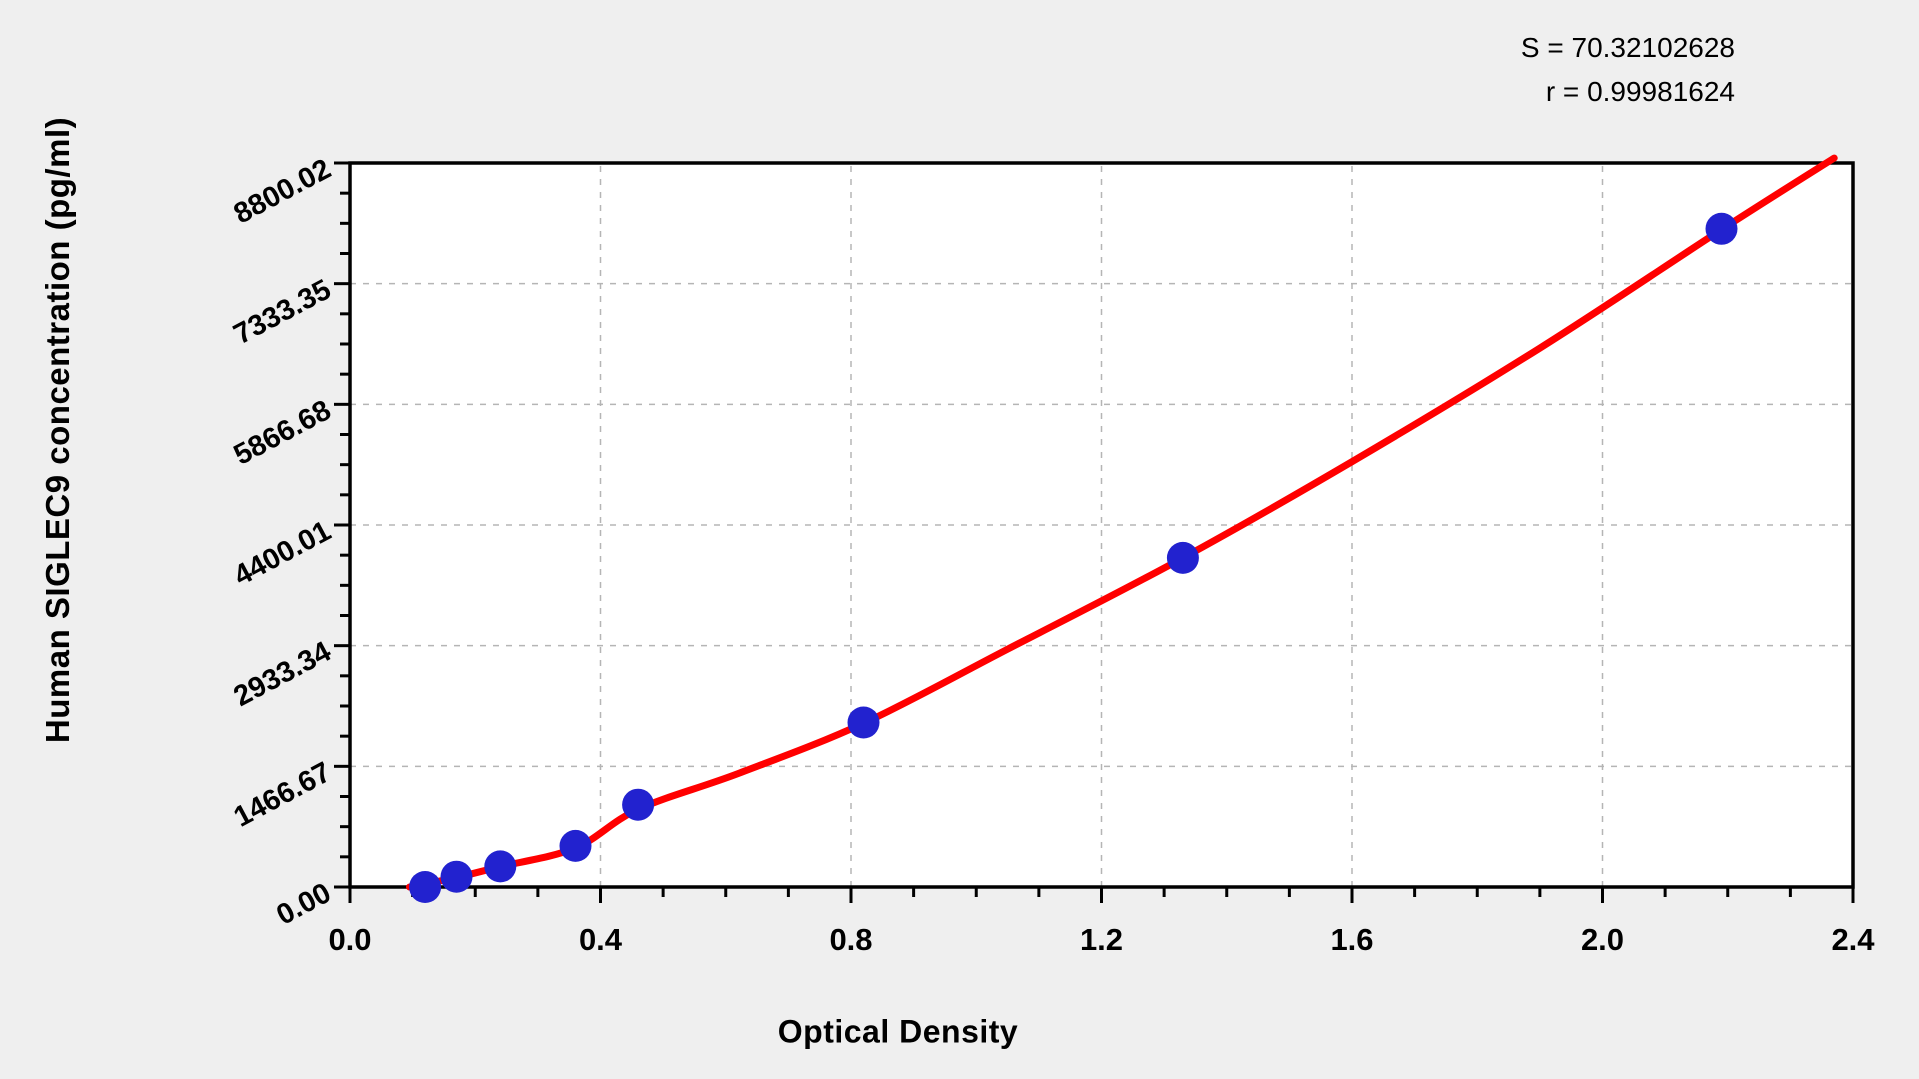 The height and width of the screenshot is (1079, 1919). I want to click on y-tick-label: 1466.67, so click(283, 794).